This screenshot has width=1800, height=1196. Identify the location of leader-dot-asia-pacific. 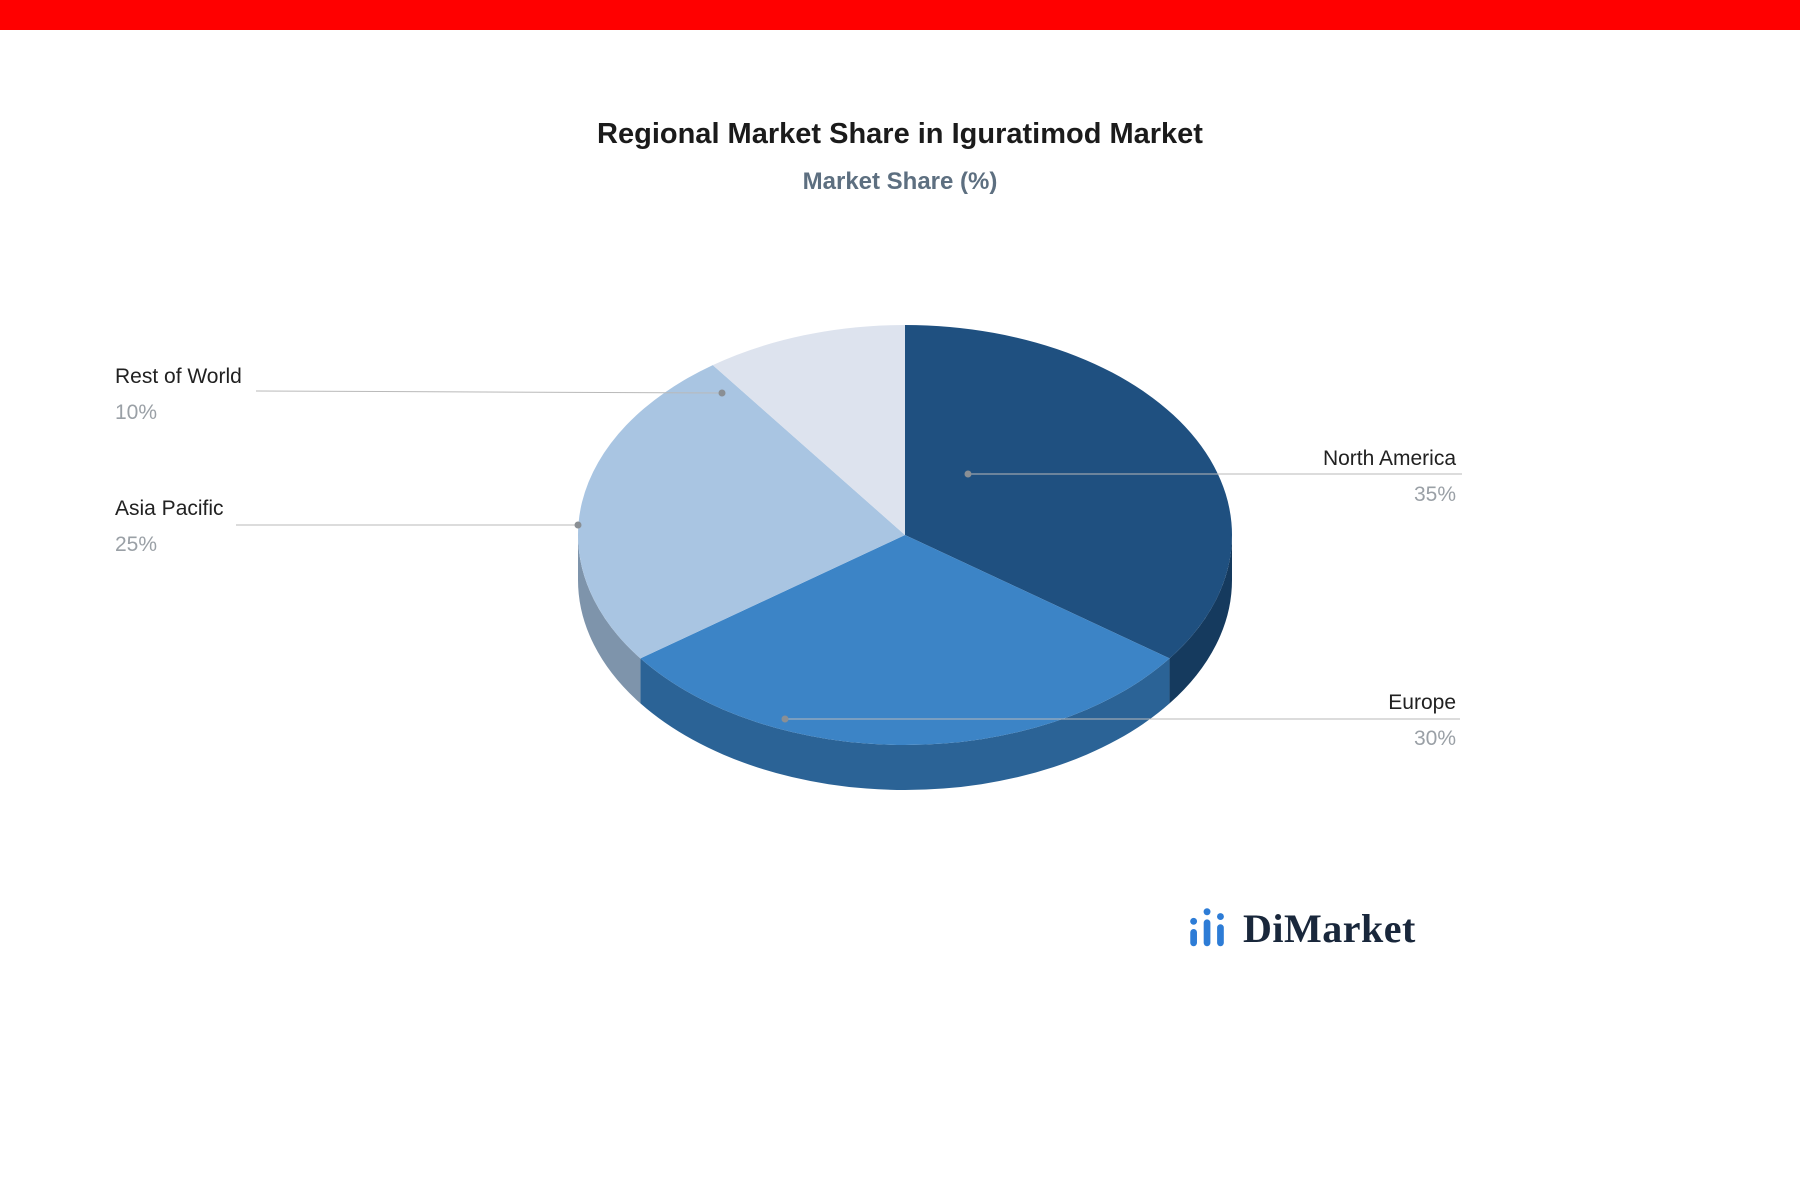
(578, 525).